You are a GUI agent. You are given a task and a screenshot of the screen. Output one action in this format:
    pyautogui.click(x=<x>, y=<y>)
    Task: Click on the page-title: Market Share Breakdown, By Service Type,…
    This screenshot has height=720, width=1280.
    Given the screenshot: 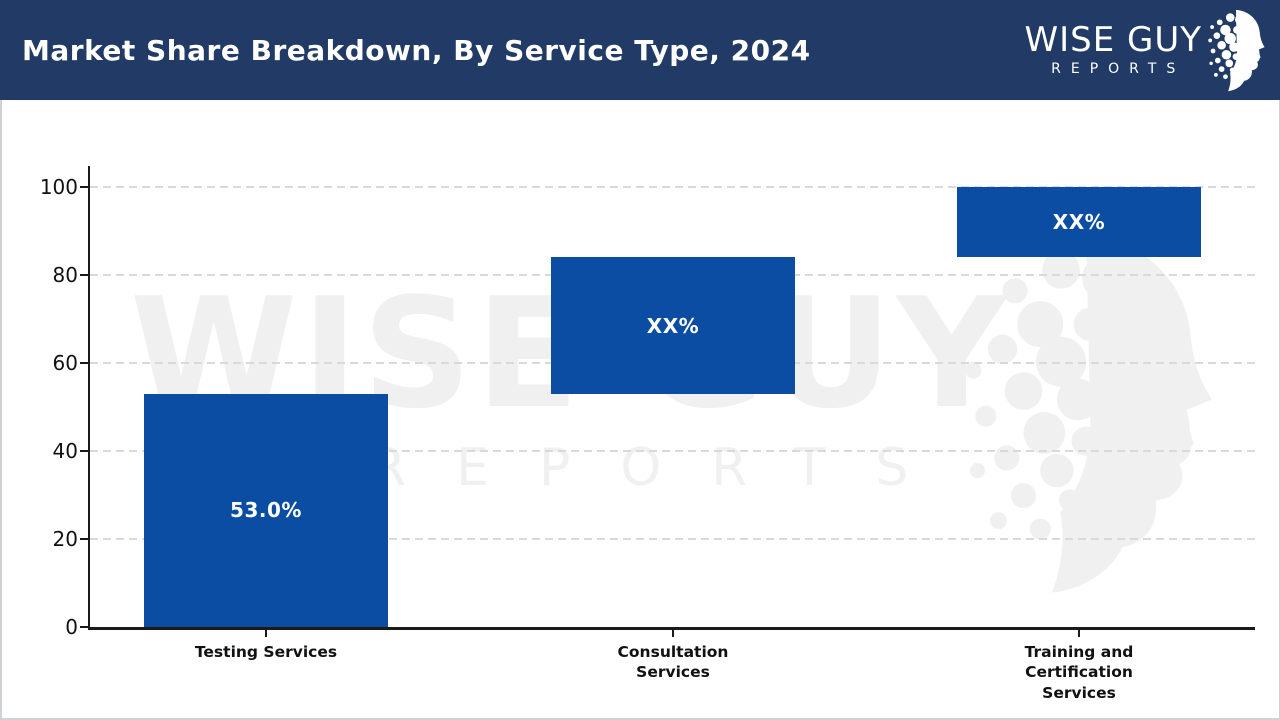 What is the action you would take?
    pyautogui.click(x=416, y=50)
    